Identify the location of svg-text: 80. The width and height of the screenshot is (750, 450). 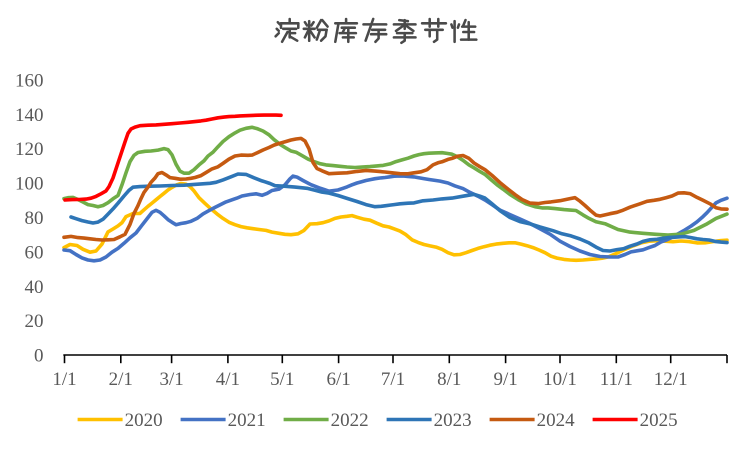
(34, 218).